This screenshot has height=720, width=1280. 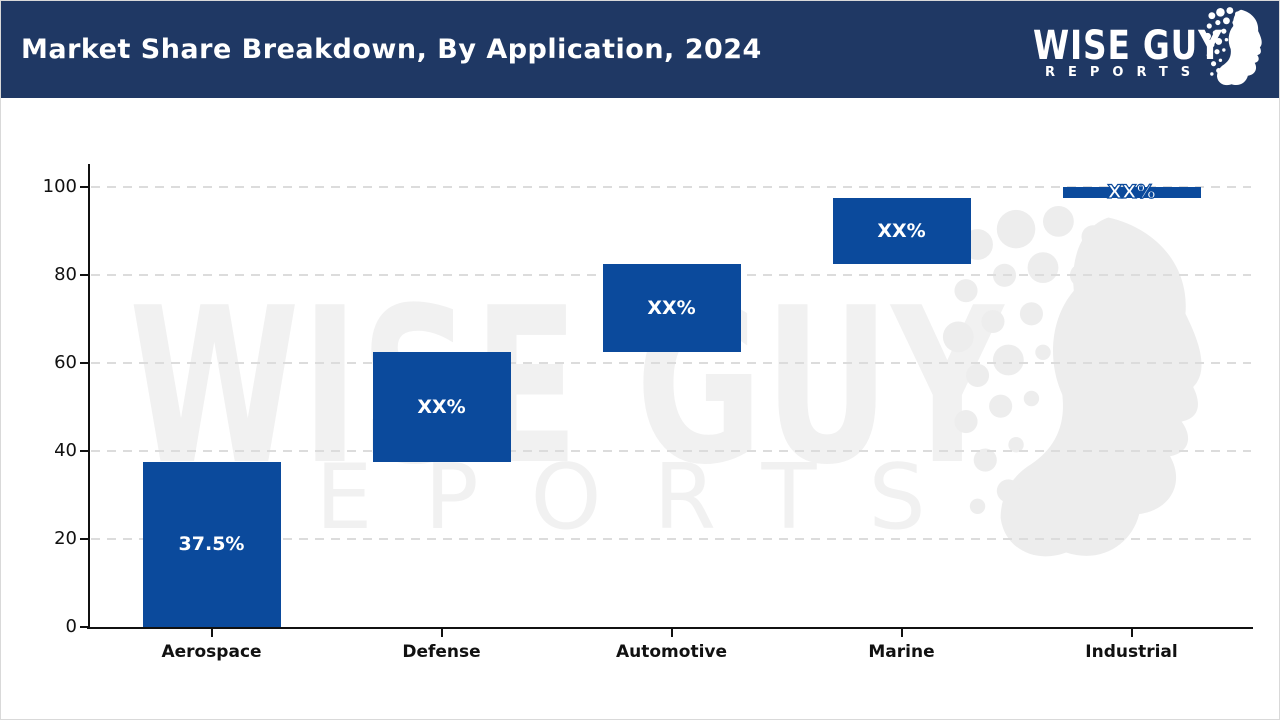 I want to click on bar-industrial: XX%, so click(x=1131, y=192).